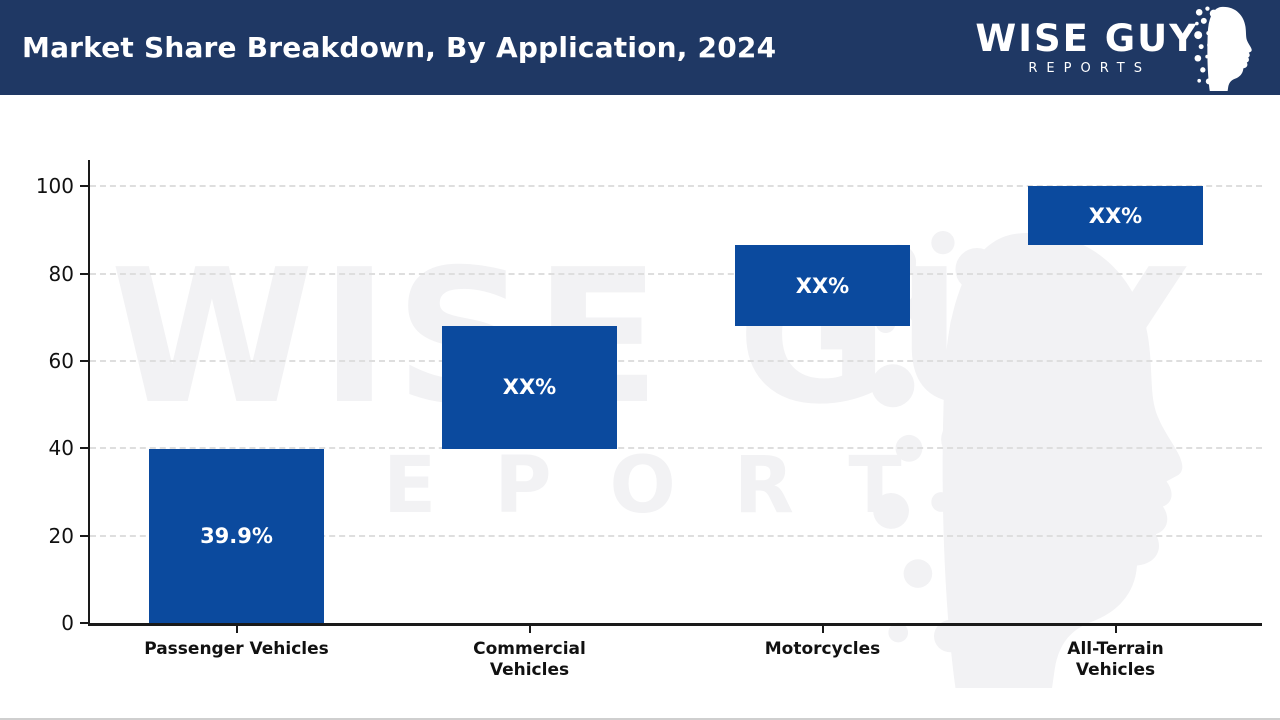 Image resolution: width=1280 pixels, height=720 pixels. I want to click on bar-passenger-vehicles: 39.9%, so click(236, 535).